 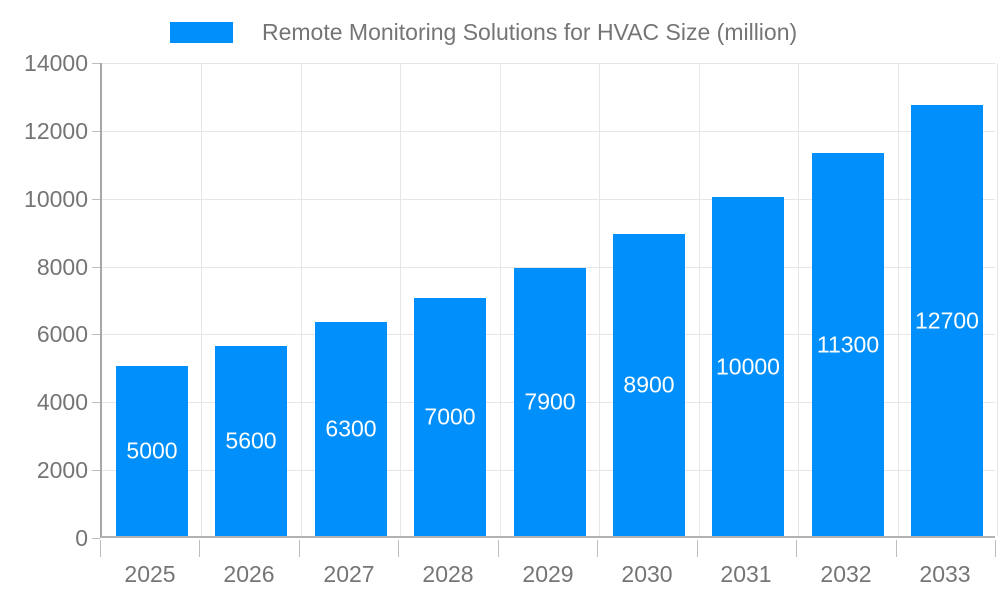 I want to click on bar-value-label: 5600, so click(x=251, y=440).